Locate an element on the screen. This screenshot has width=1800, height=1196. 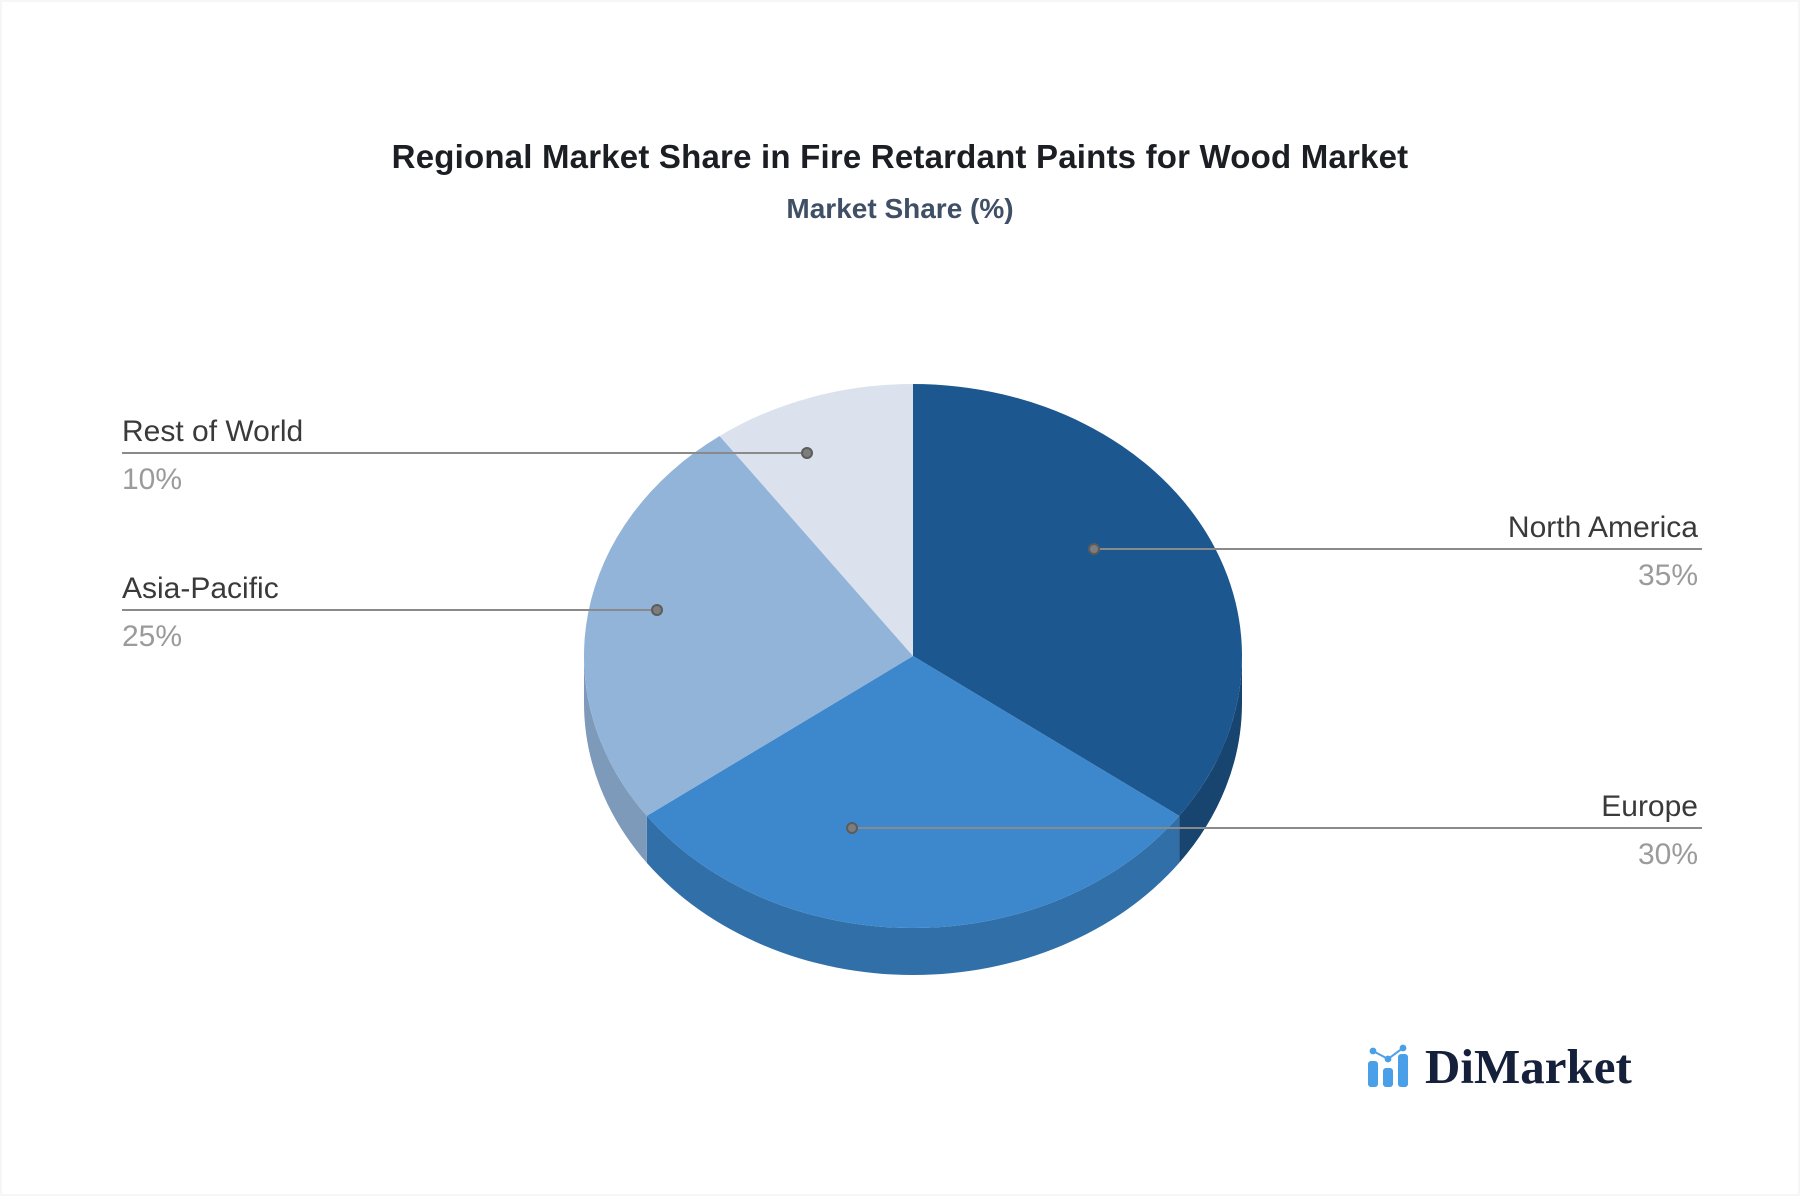
slice-label-name: Asia-Pacific is located at coordinates (200, 588).